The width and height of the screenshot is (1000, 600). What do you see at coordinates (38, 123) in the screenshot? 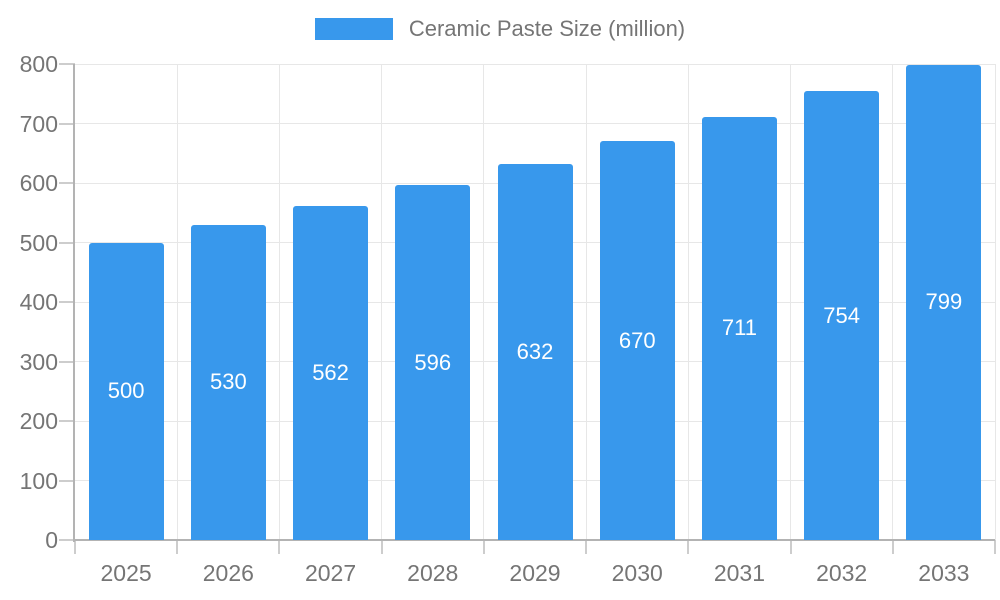
I see `y-tick-label: 700` at bounding box center [38, 123].